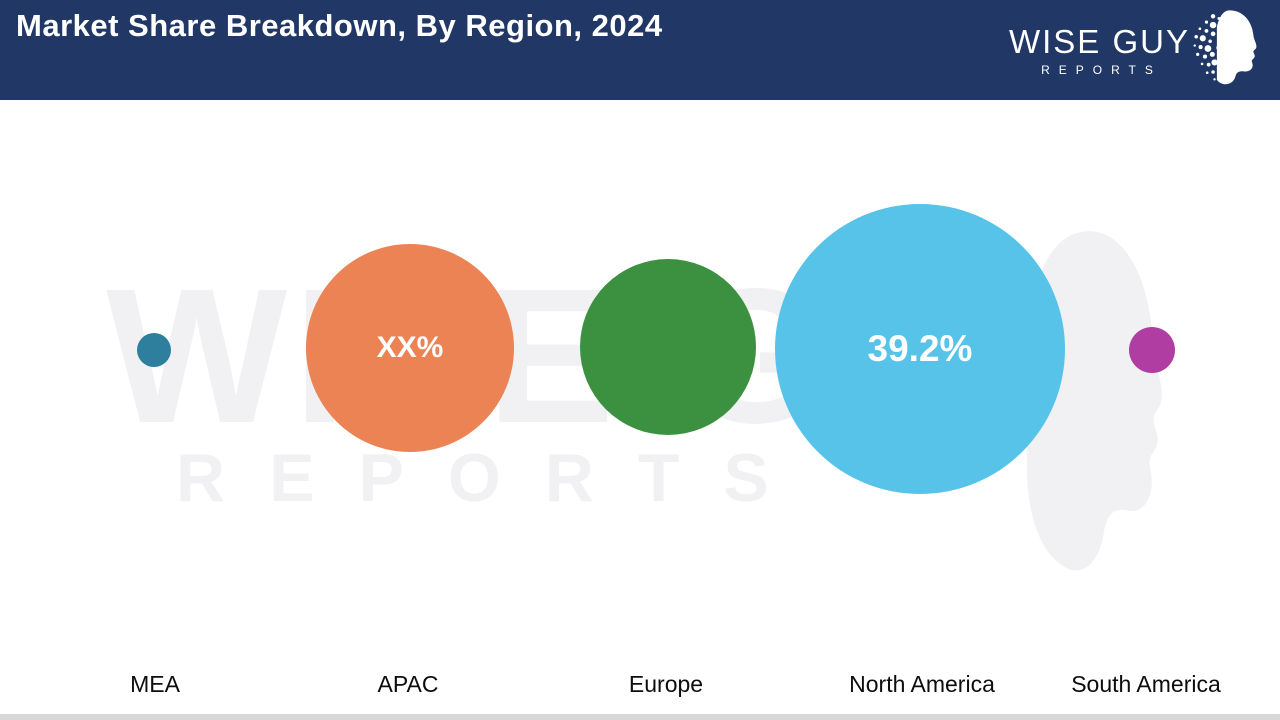 This screenshot has height=720, width=1280. What do you see at coordinates (494, 478) in the screenshot?
I see `watermark-subtitle: REPORTS` at bounding box center [494, 478].